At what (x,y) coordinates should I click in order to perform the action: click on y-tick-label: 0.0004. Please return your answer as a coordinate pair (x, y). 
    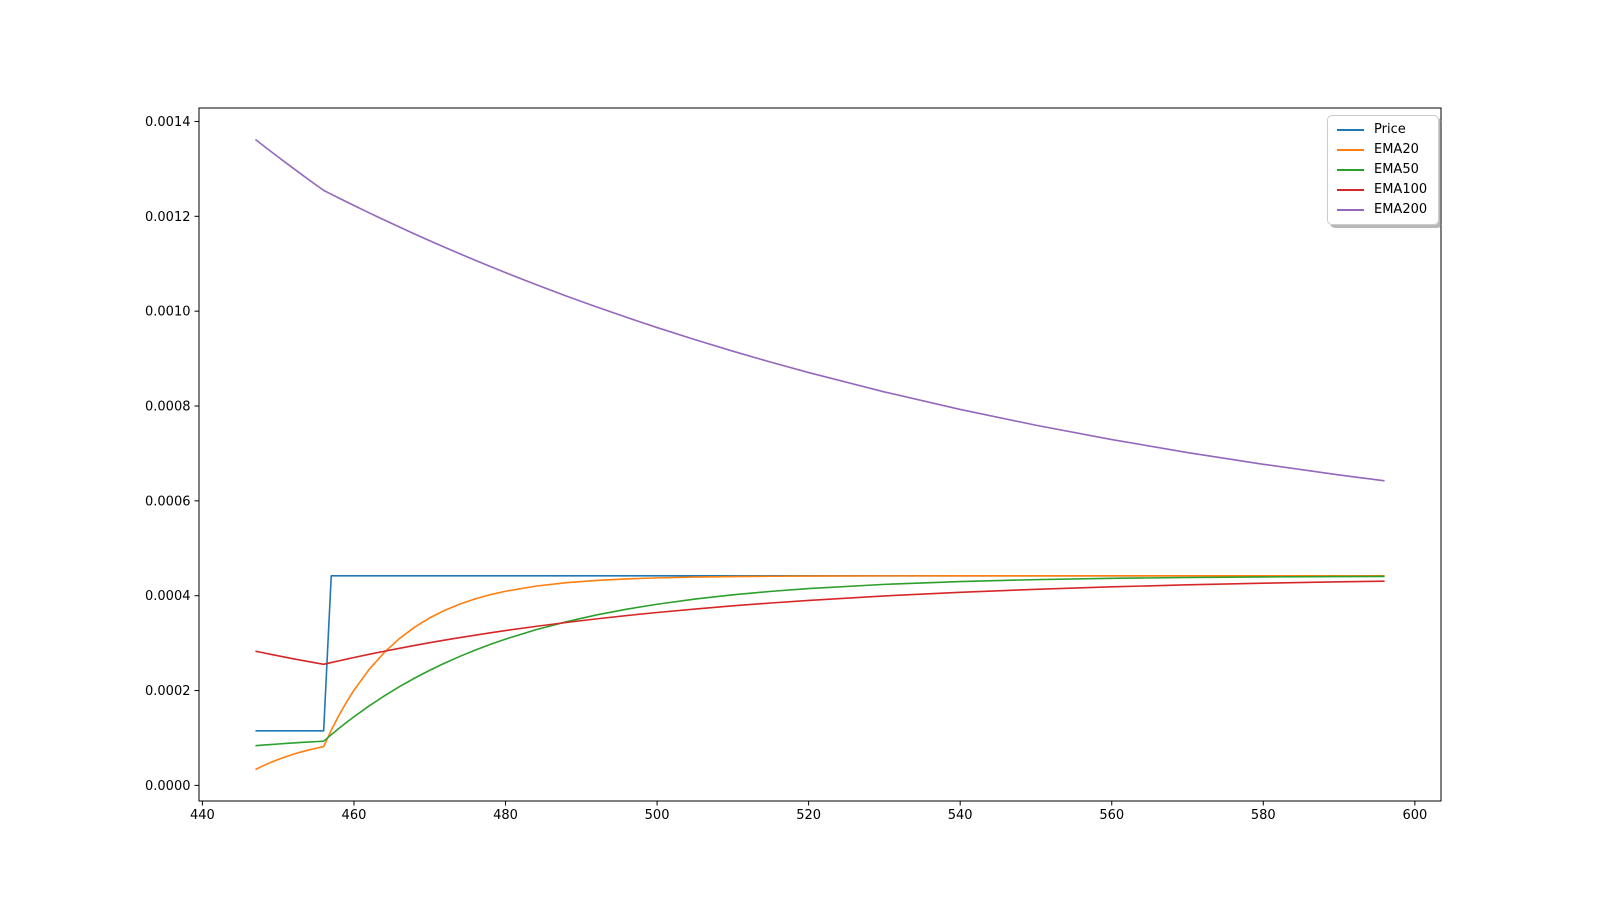
    Looking at the image, I should click on (168, 596).